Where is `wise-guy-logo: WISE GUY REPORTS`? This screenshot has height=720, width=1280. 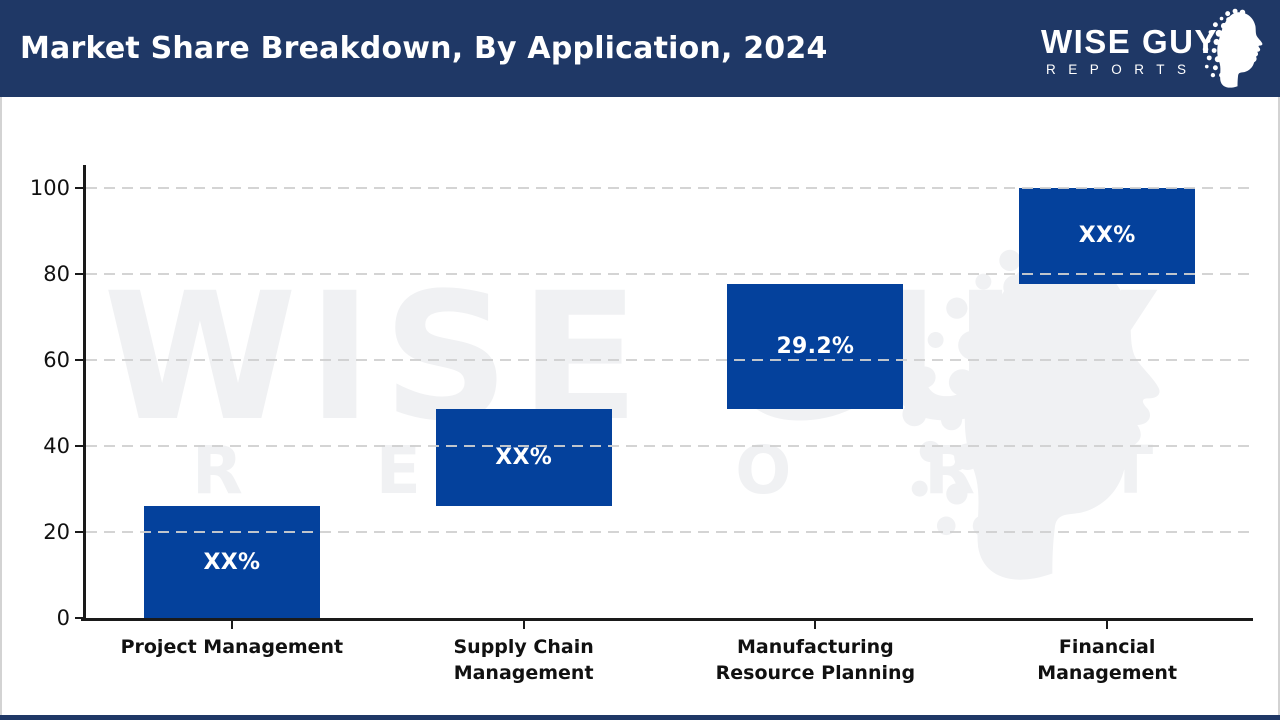
wise-guy-logo: WISE GUY REPORTS is located at coordinates (1156, 49).